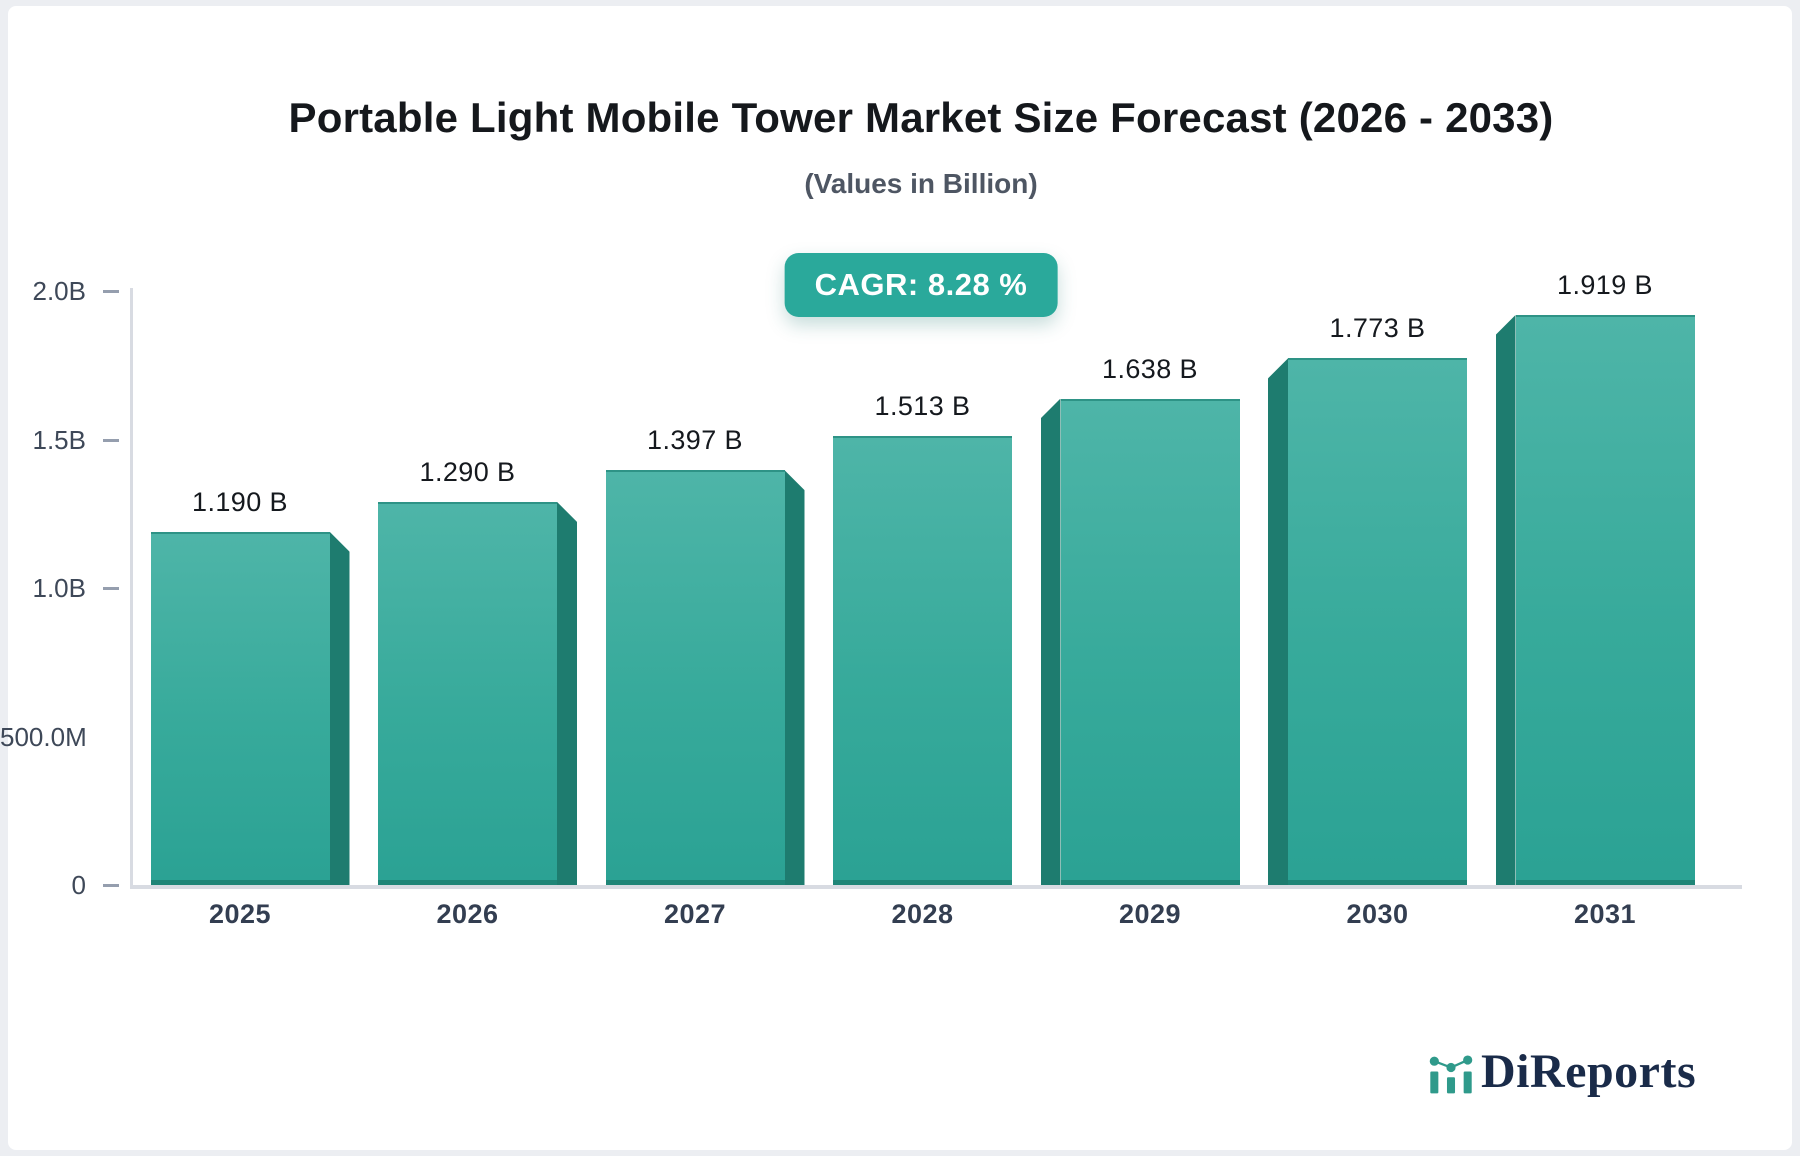  I want to click on x-tick-label: 2026, so click(467, 914).